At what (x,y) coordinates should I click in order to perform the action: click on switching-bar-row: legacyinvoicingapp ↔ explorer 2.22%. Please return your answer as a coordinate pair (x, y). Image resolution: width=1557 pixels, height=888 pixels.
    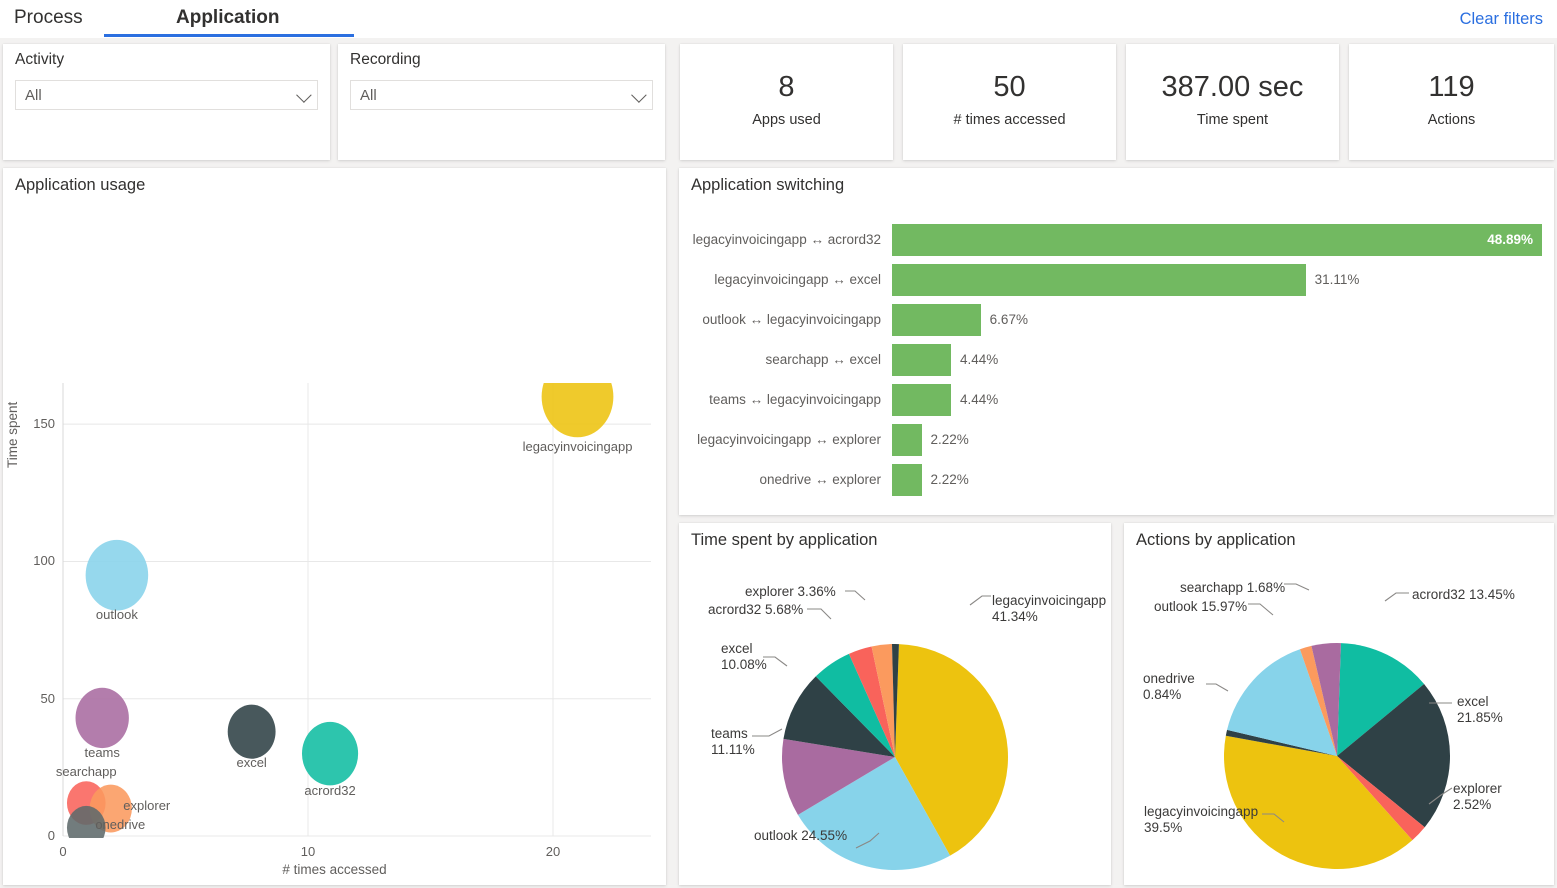
    Looking at the image, I should click on (1119, 440).